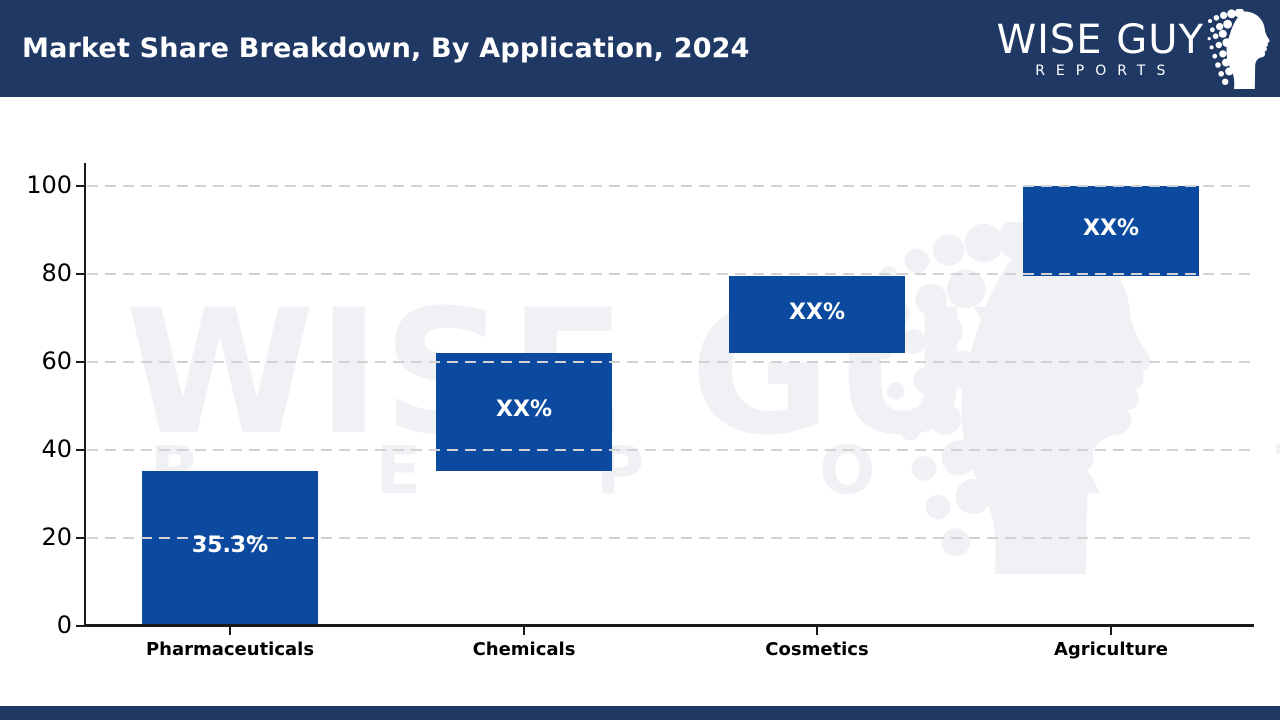 The width and height of the screenshot is (1280, 720). I want to click on logo-text: WISE GUY REPORTS, so click(1100, 49).